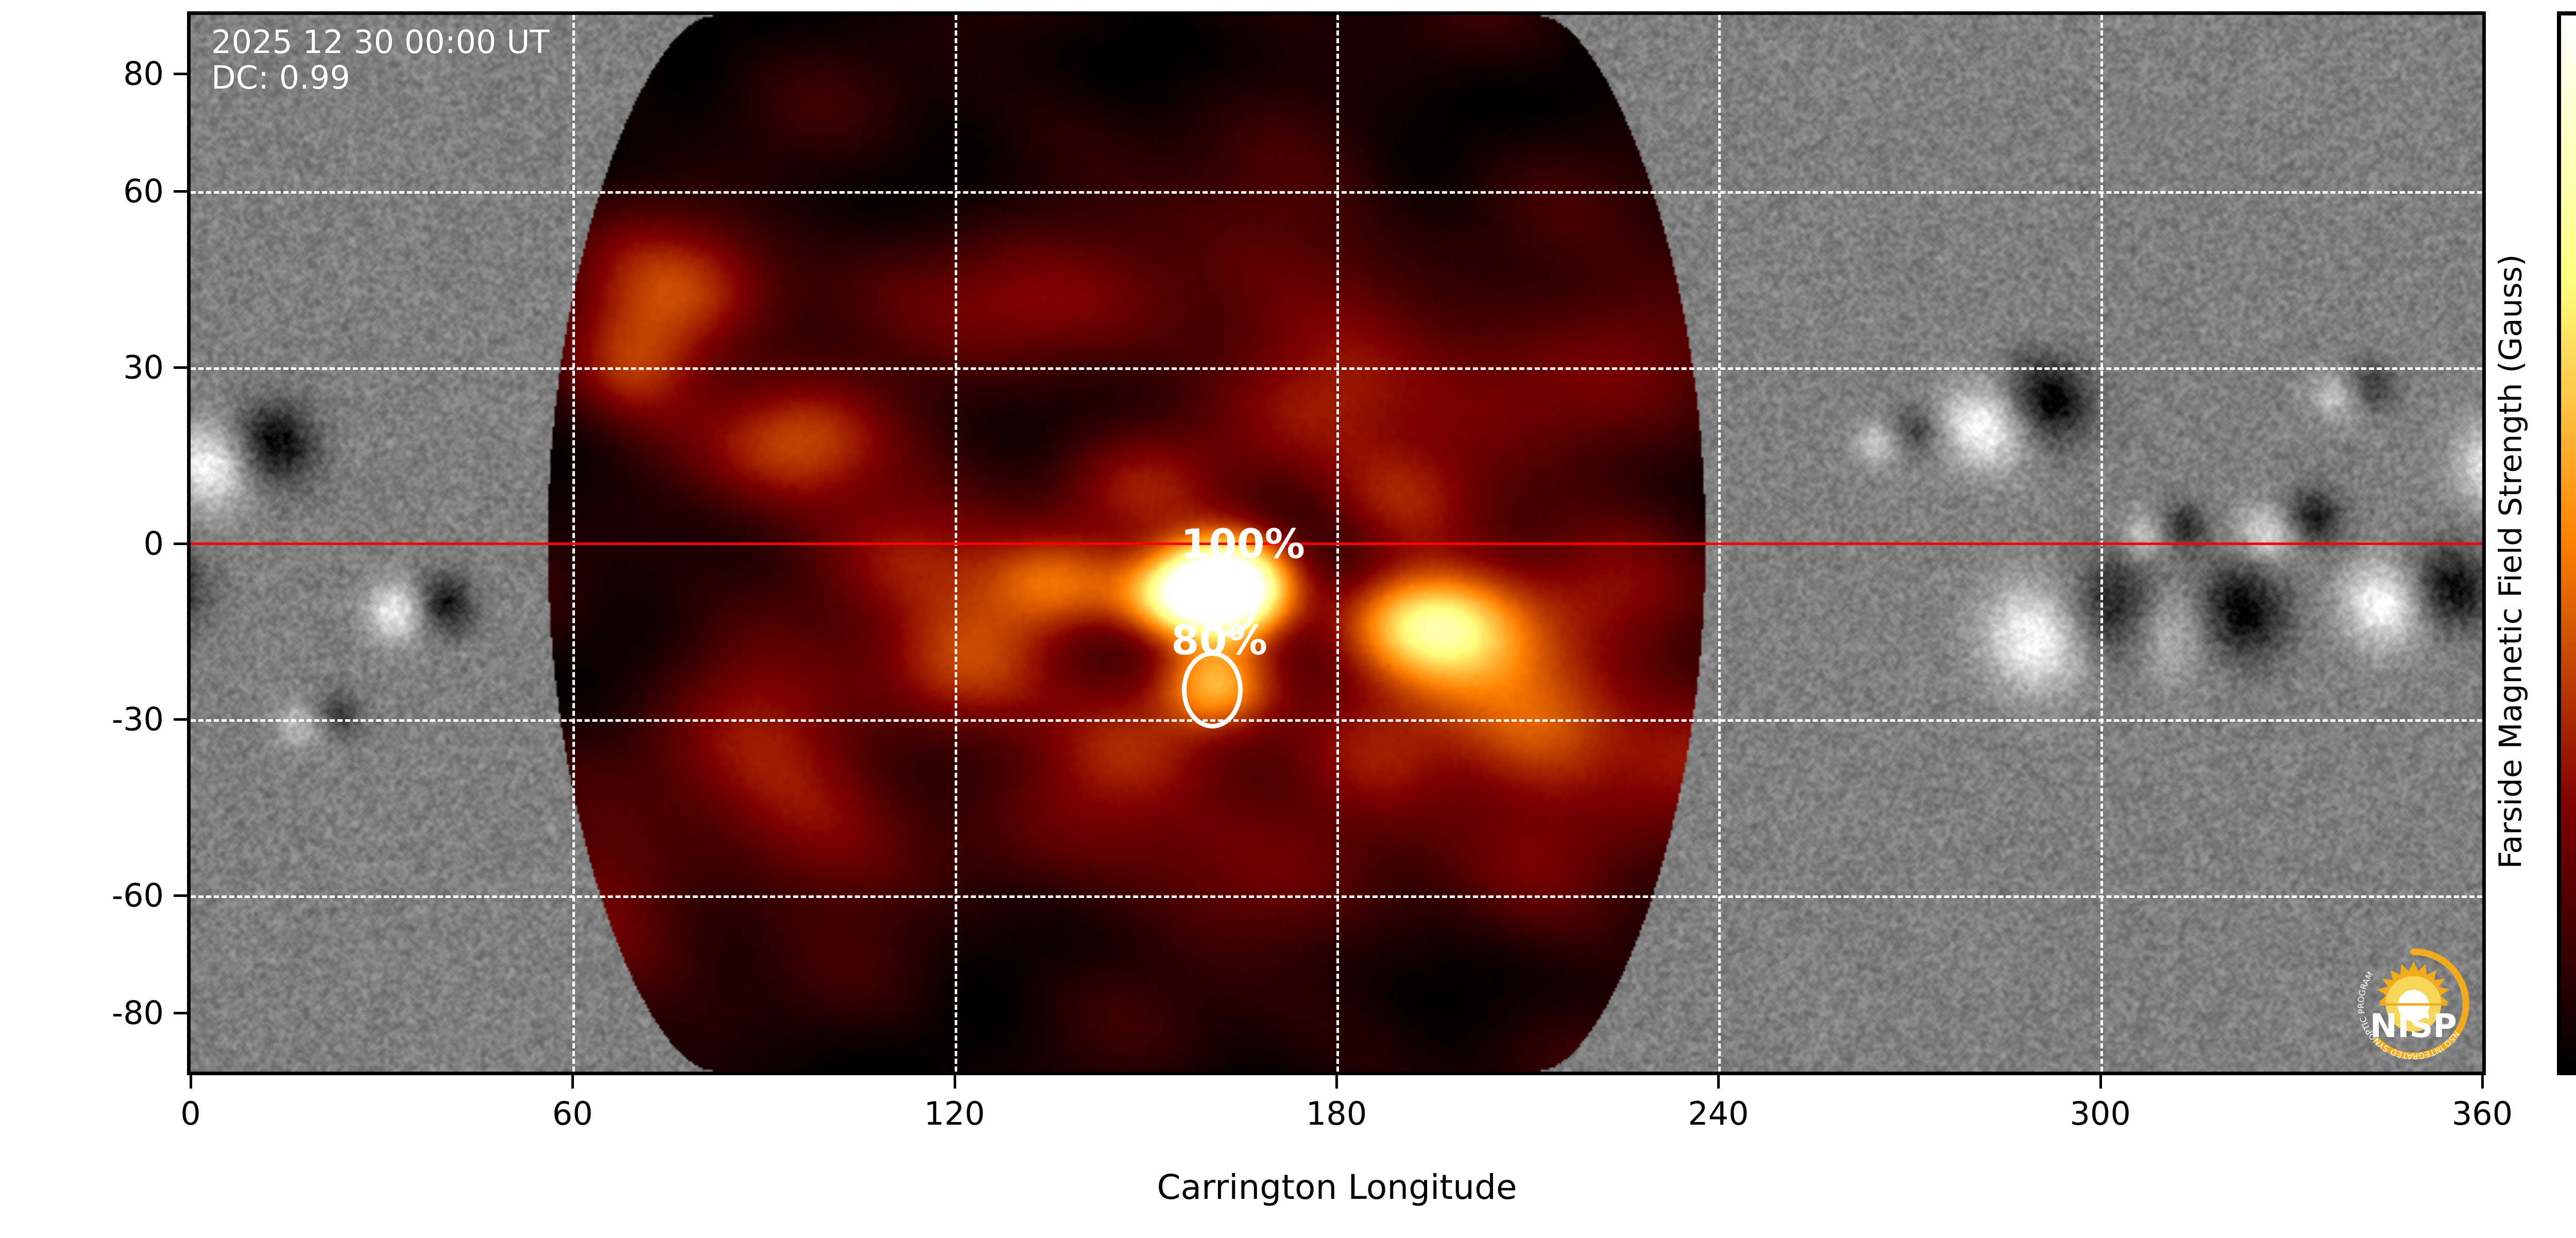  What do you see at coordinates (1242, 544) in the screenshot?
I see `region-label-100pct: 100%` at bounding box center [1242, 544].